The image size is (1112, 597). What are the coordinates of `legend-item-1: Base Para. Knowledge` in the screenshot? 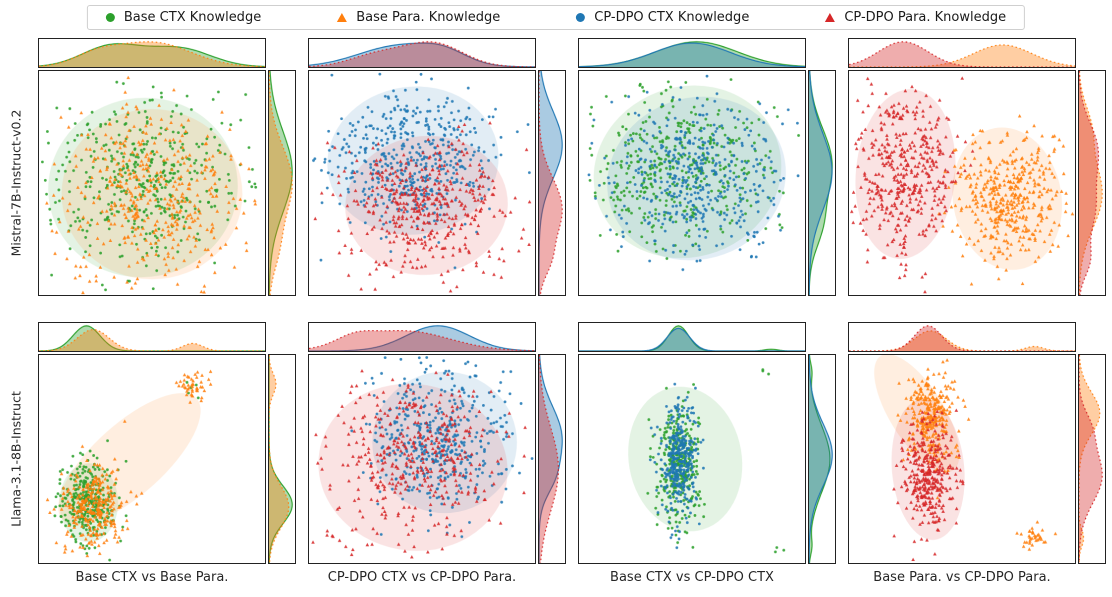 It's located at (418, 17).